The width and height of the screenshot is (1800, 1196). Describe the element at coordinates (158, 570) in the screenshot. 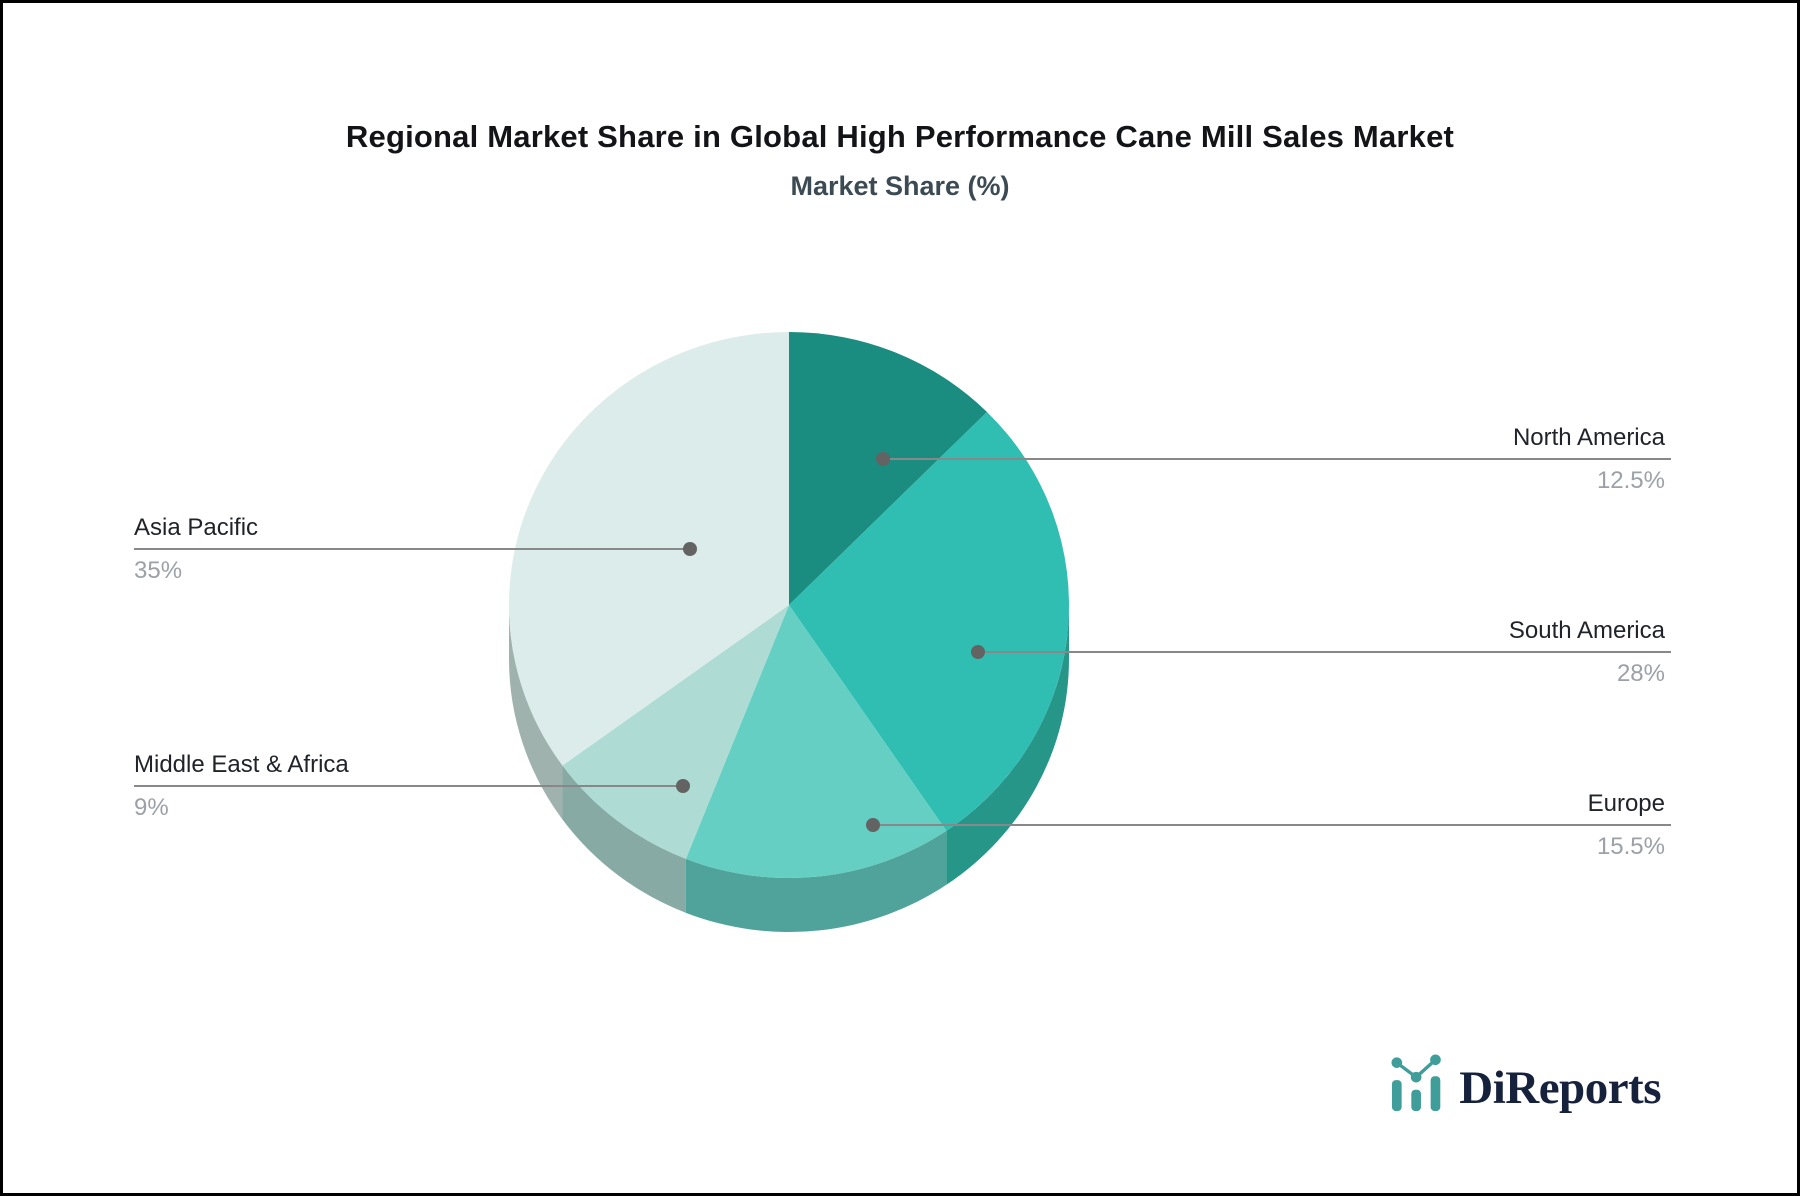

I see `slice-percent-asia-pacific: 35%` at that location.